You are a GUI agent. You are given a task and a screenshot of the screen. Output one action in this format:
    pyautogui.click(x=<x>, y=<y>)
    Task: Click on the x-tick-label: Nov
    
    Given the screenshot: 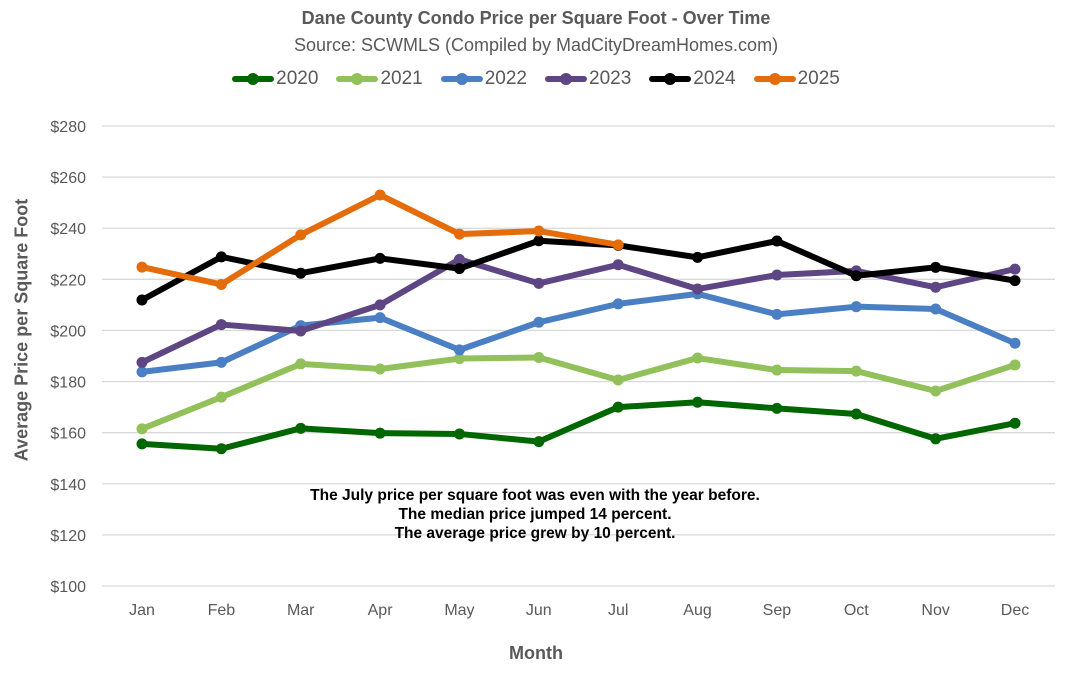 What is the action you would take?
    pyautogui.click(x=935, y=610)
    